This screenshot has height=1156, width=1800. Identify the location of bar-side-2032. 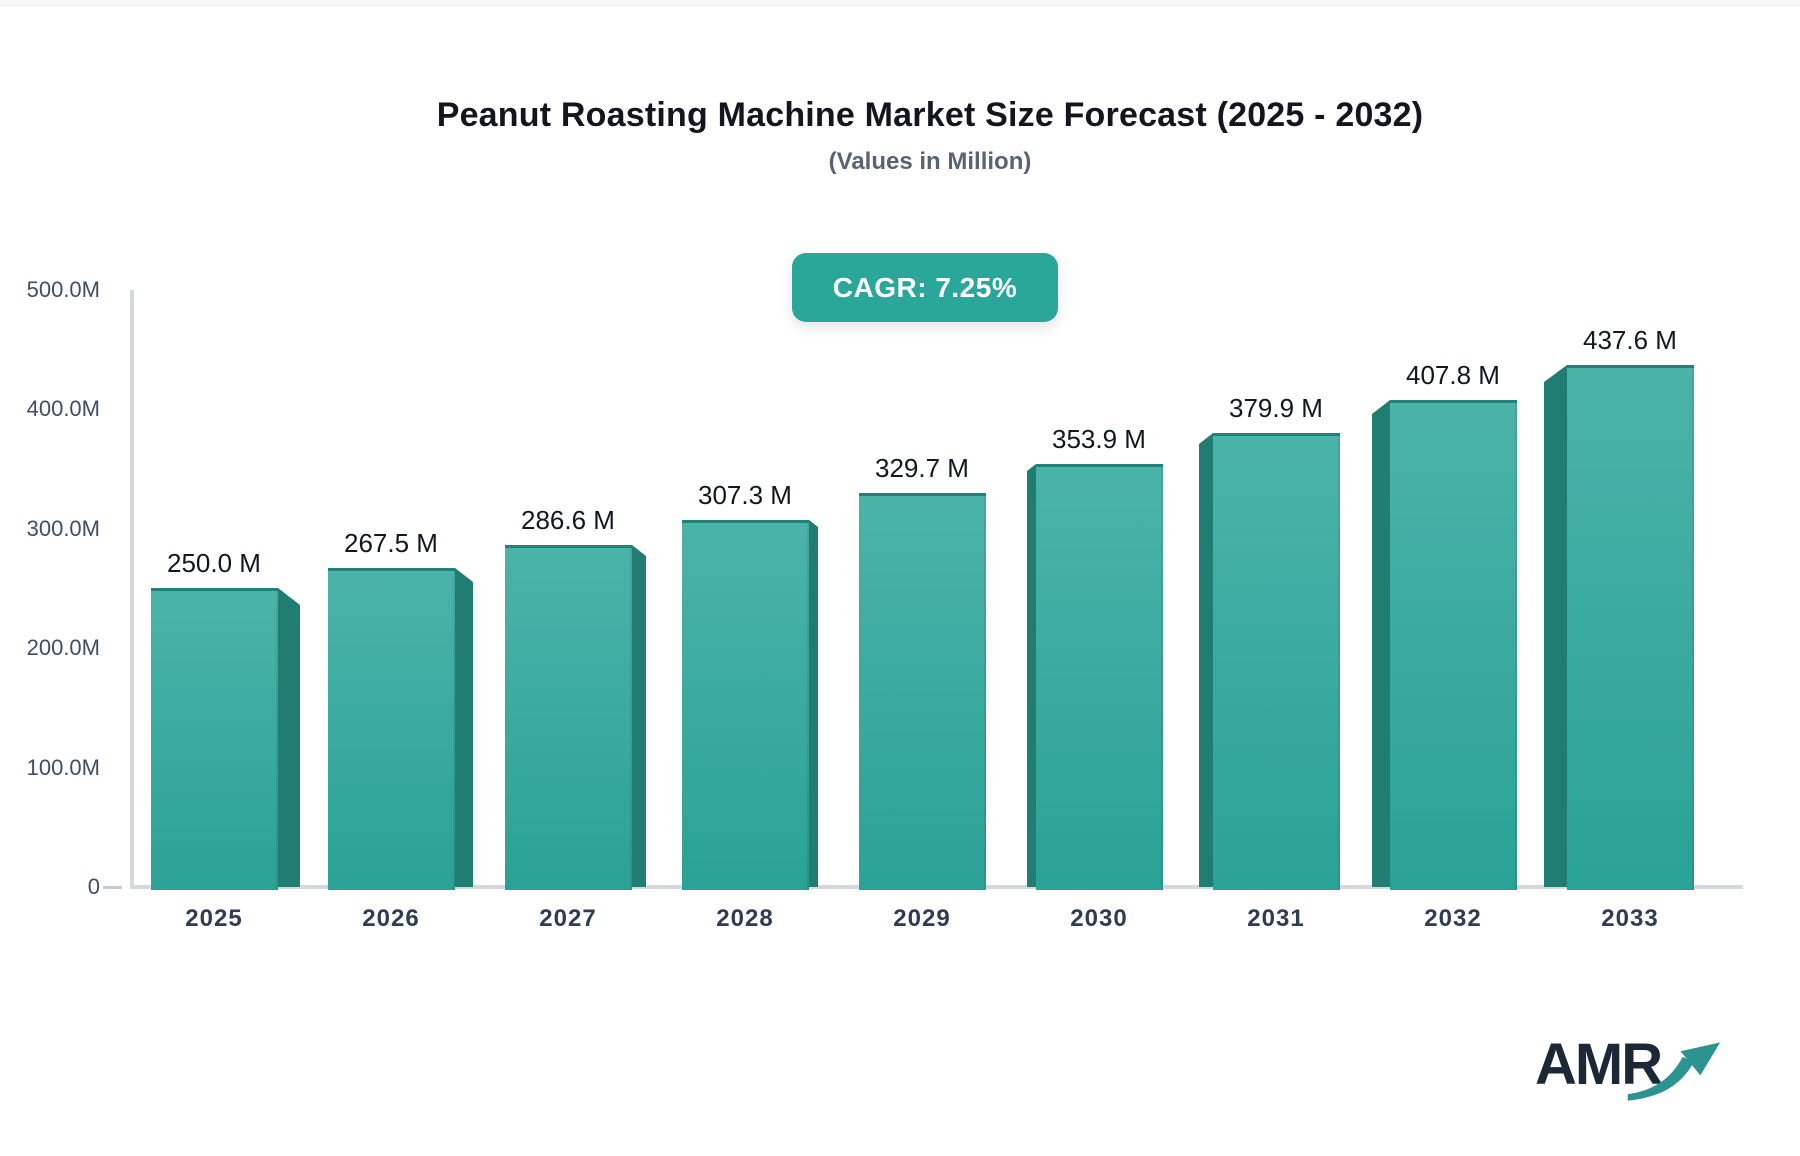
(1381, 643).